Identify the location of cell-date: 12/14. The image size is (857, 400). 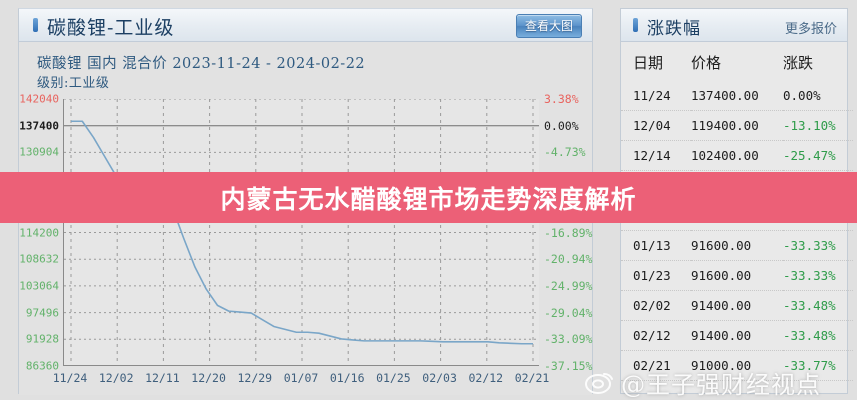
(656, 155).